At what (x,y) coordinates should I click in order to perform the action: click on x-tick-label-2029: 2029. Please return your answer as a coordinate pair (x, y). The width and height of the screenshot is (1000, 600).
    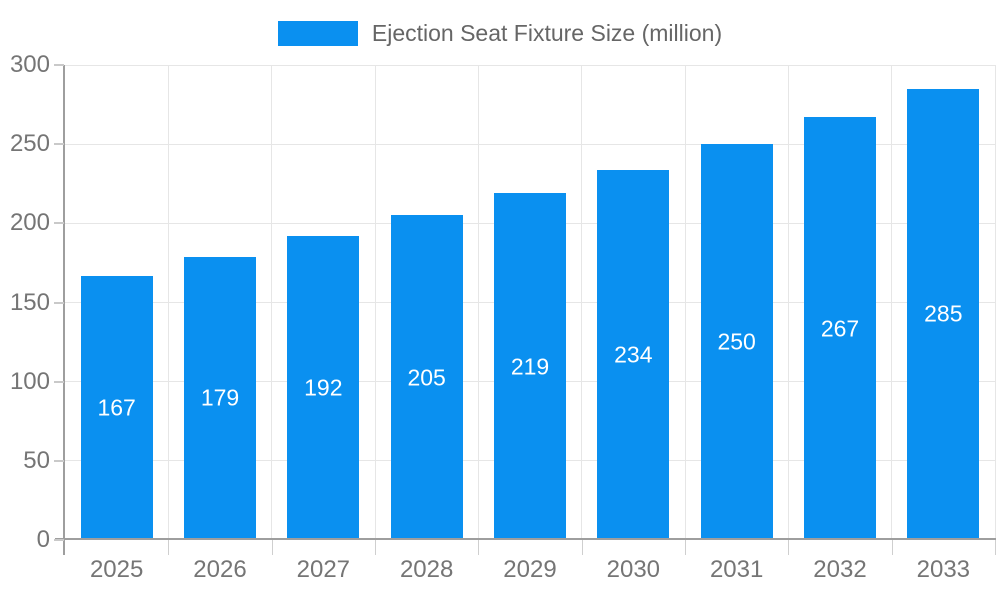
    Looking at the image, I should click on (530, 569).